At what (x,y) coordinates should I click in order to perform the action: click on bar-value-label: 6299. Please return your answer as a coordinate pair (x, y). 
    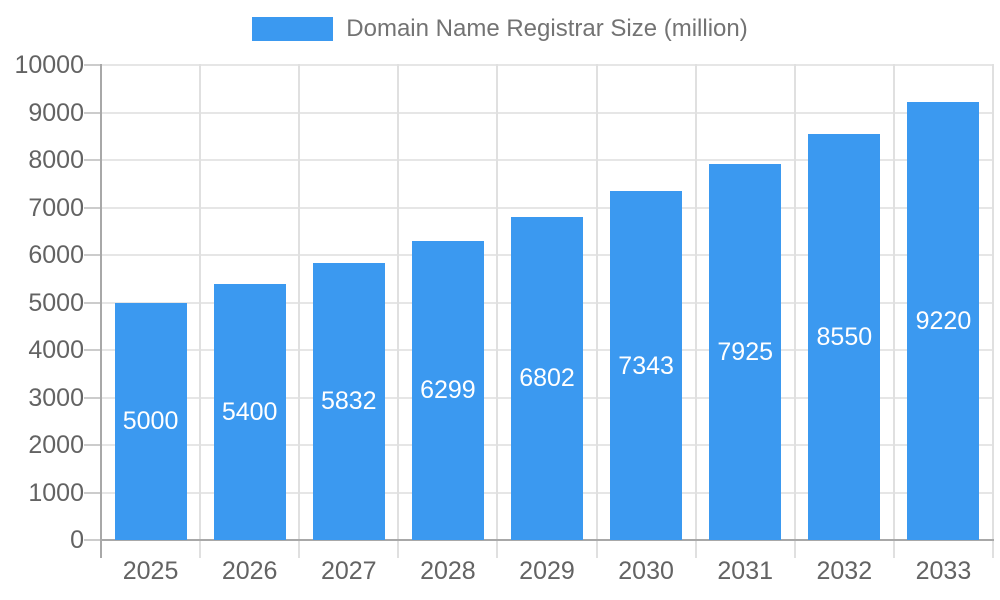
    Looking at the image, I should click on (448, 390).